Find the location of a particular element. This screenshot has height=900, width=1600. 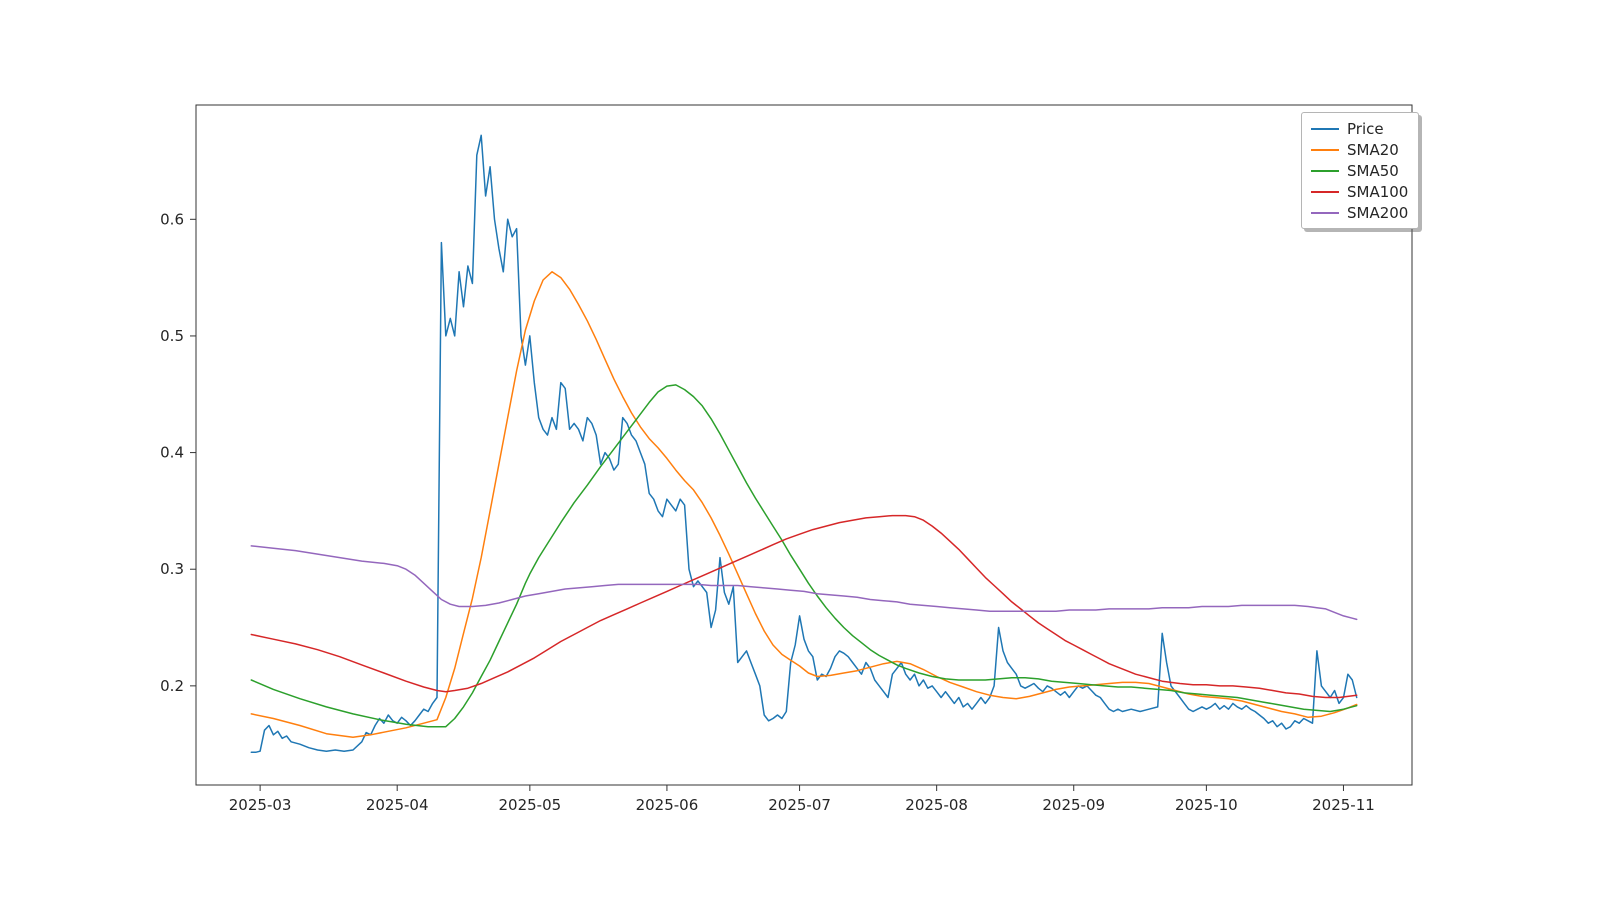

legend-label-sma200: SMA200 is located at coordinates (1378, 212).